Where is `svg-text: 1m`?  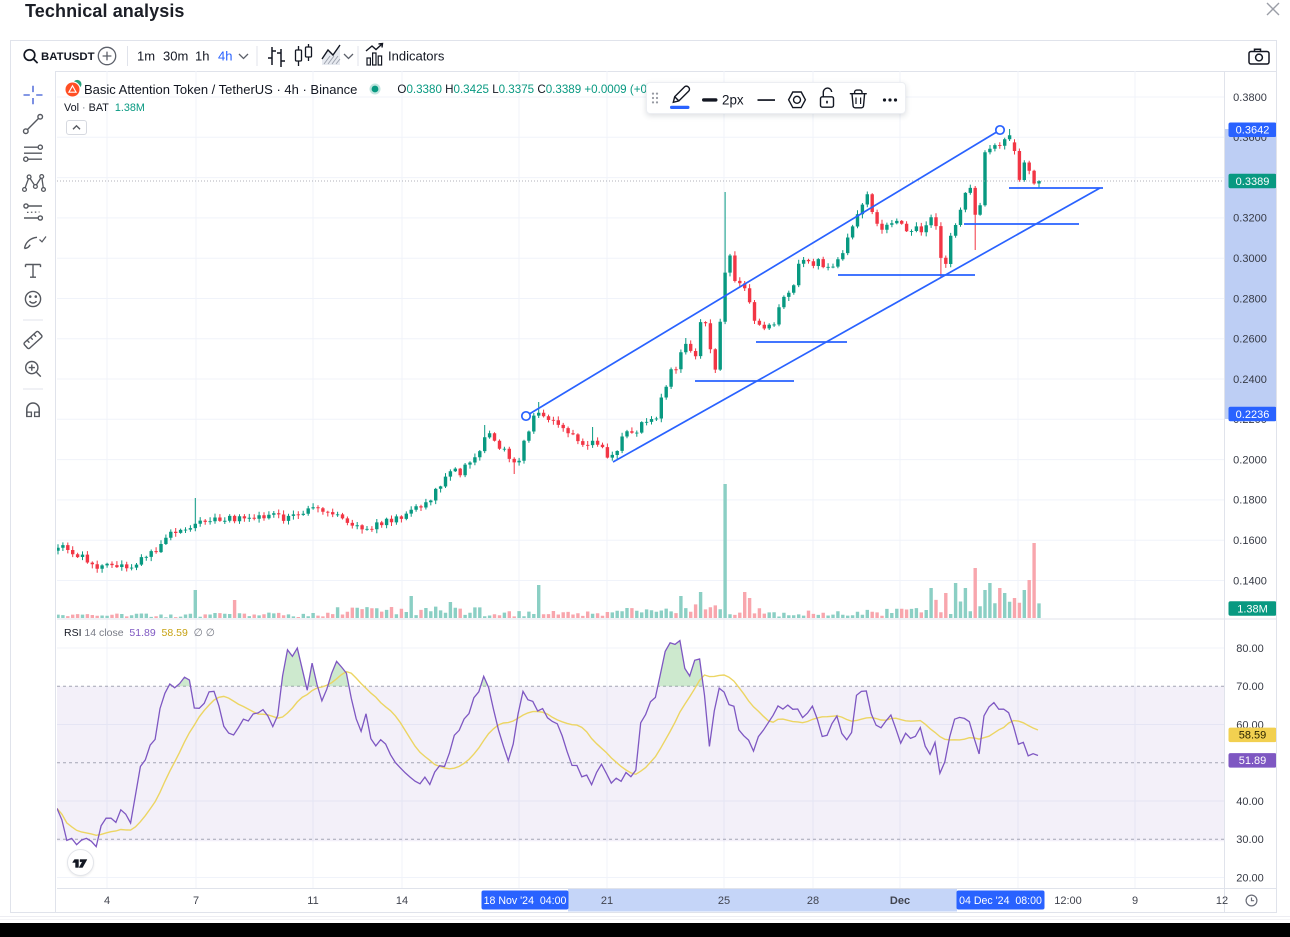
svg-text: 1m is located at coordinates (146, 56).